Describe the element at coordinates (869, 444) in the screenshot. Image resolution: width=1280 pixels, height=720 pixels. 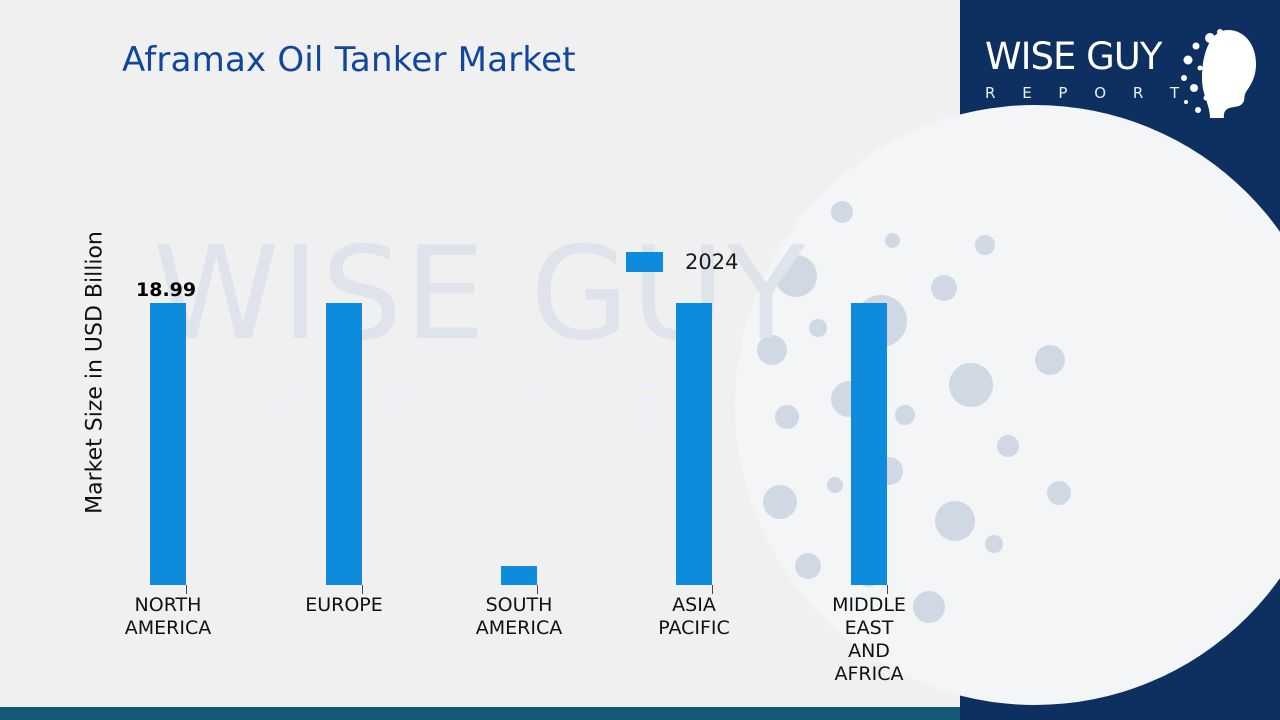
I see `bar-middle-east-and-africa` at that location.